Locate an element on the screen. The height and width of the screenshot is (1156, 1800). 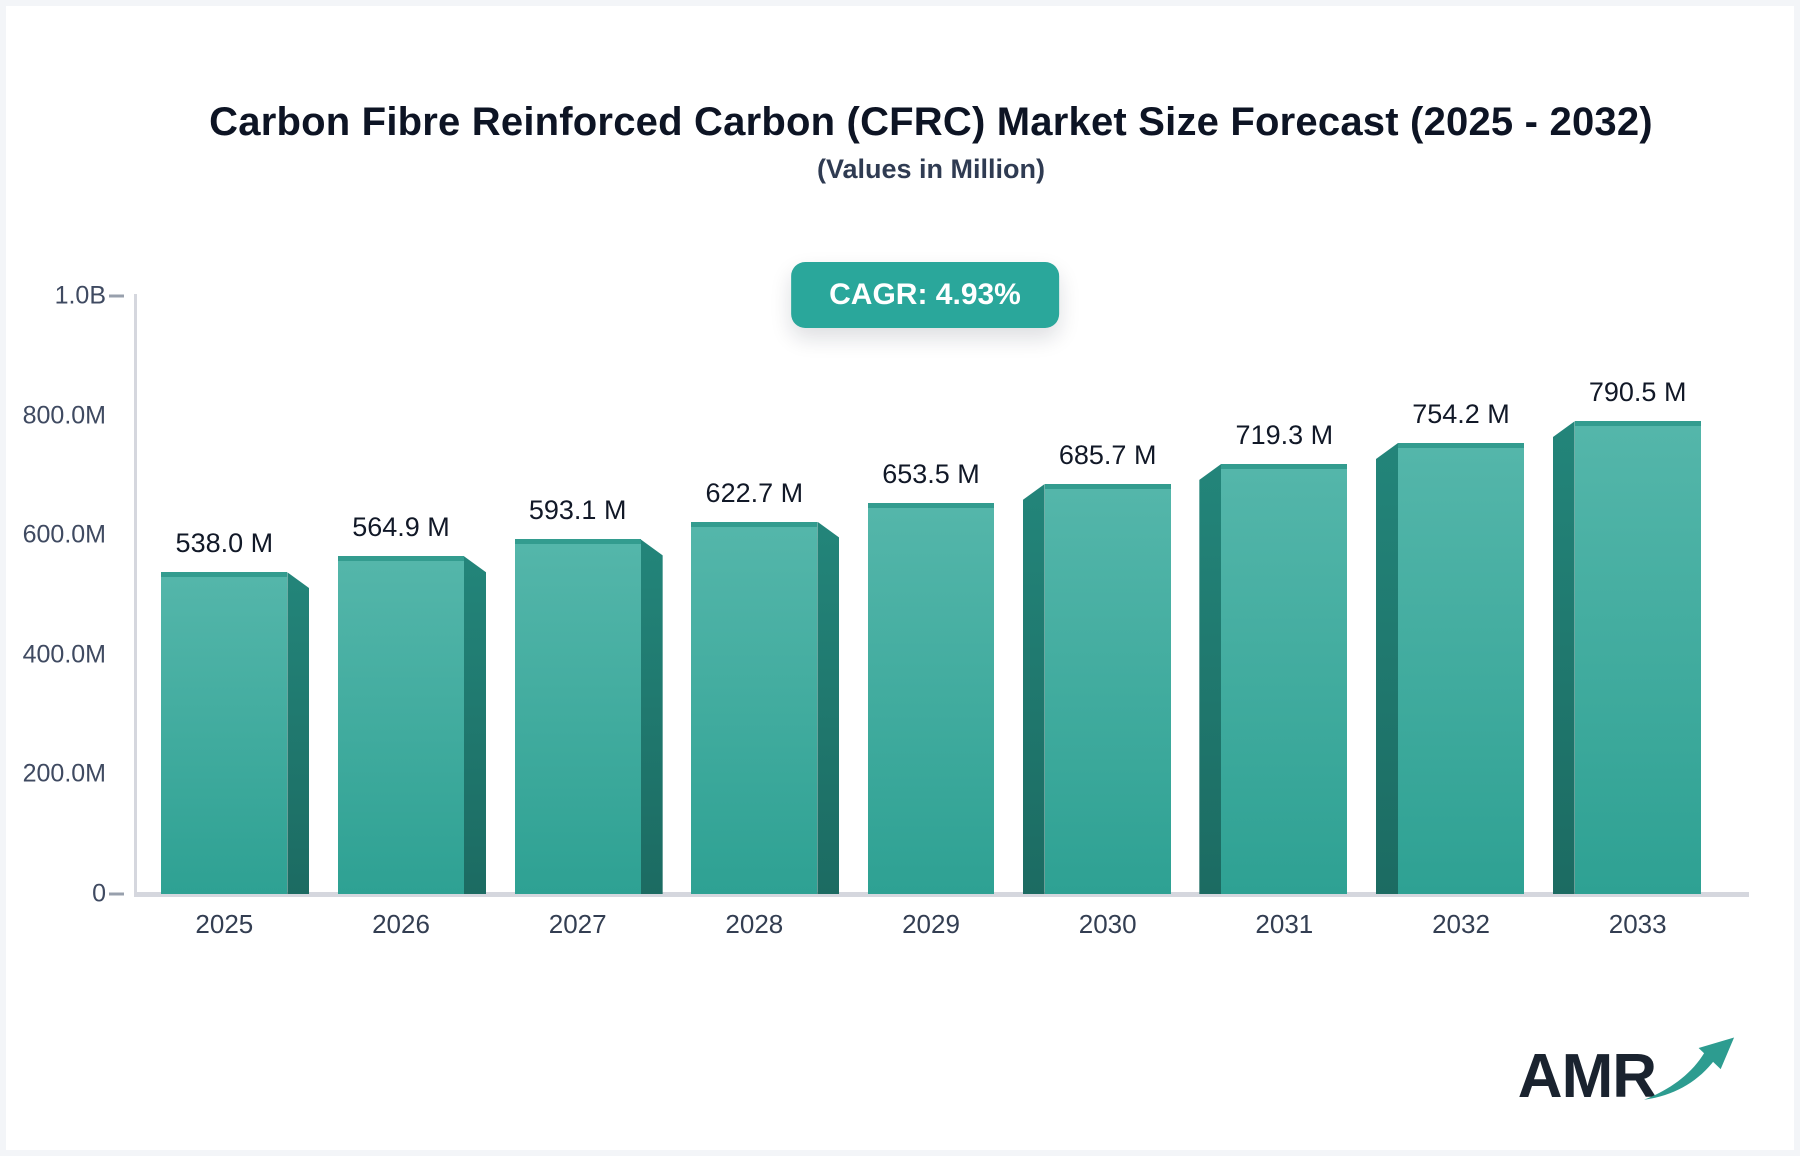
y-axis-line is located at coordinates (135, 595).